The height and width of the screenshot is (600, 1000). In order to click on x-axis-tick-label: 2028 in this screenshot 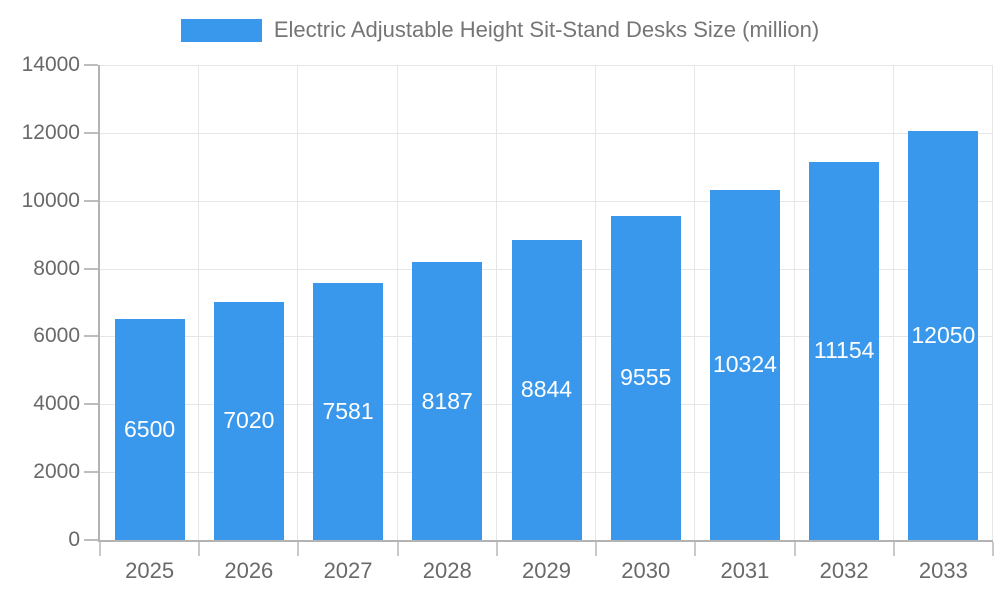, I will do `click(447, 570)`.